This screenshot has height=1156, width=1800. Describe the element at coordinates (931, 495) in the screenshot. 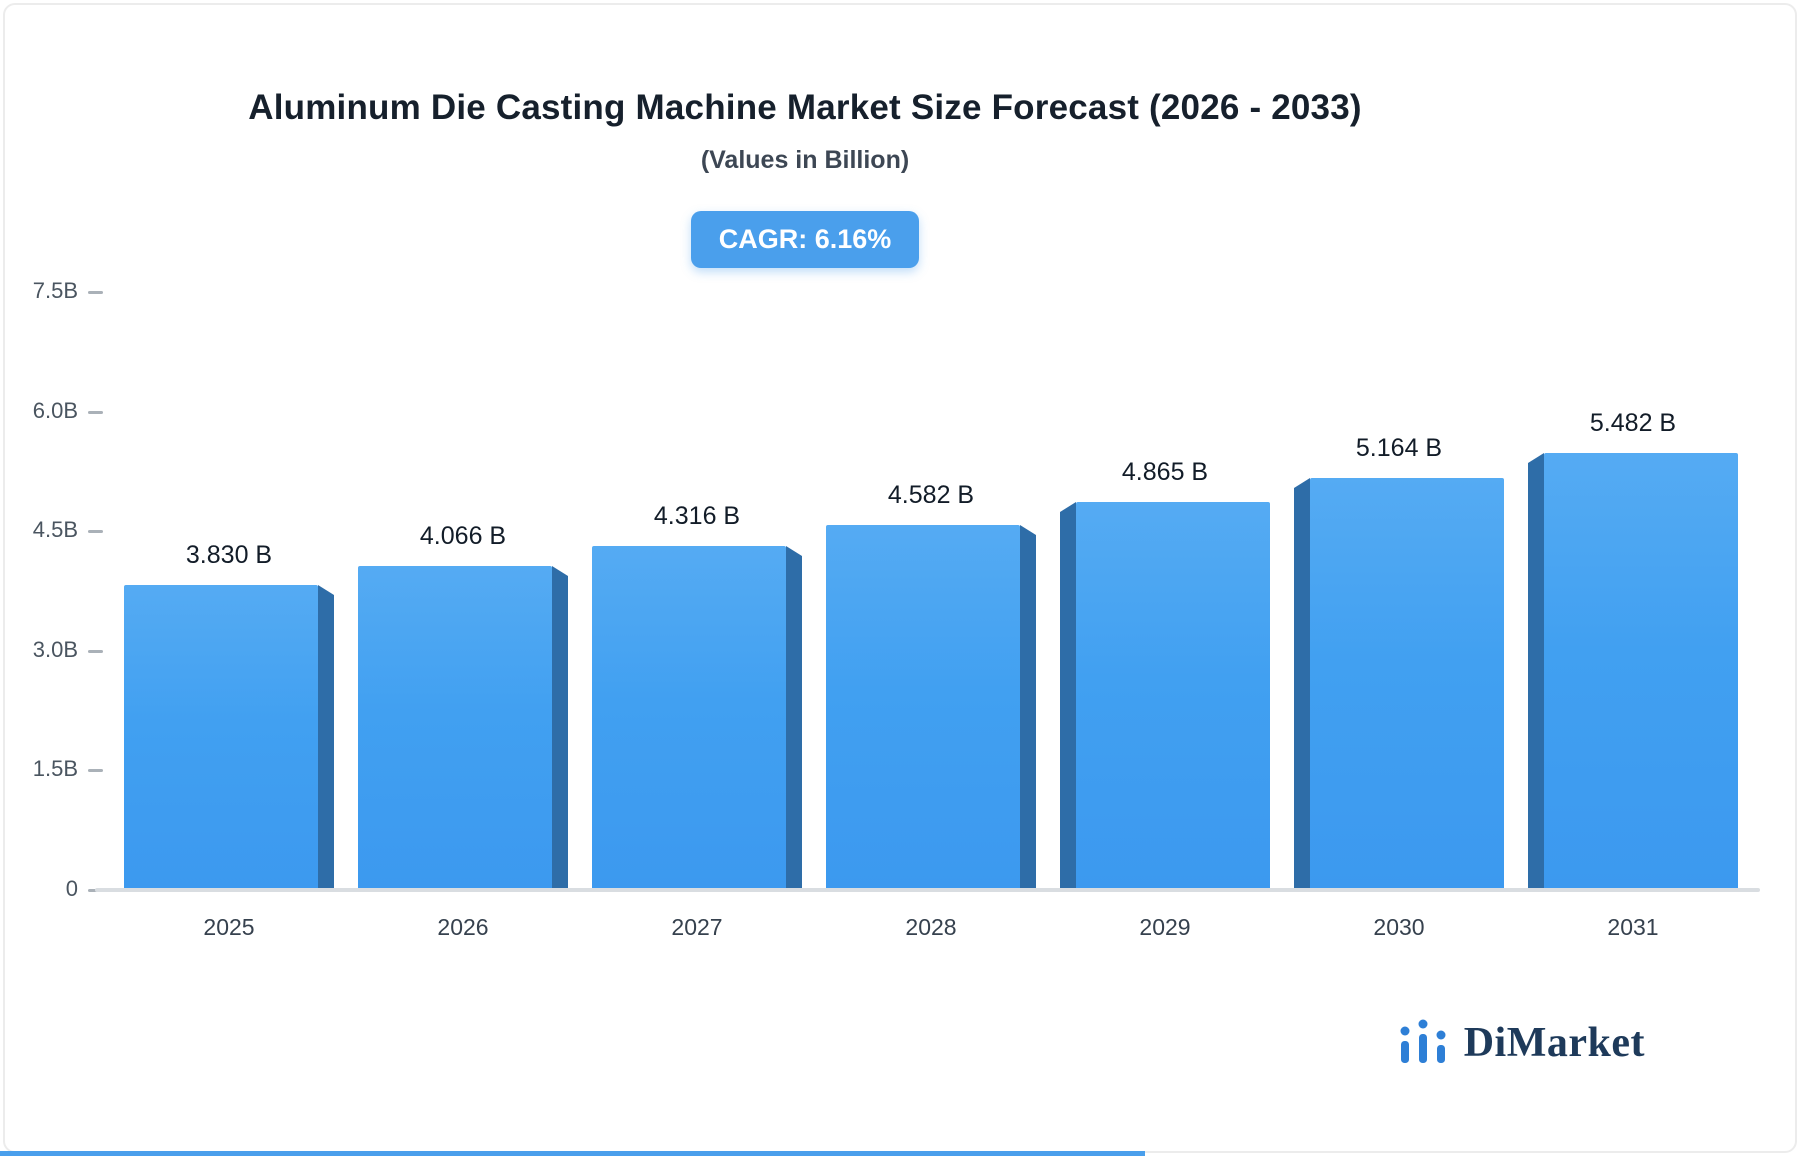

I see `bar-value-label: 4.582 B` at that location.